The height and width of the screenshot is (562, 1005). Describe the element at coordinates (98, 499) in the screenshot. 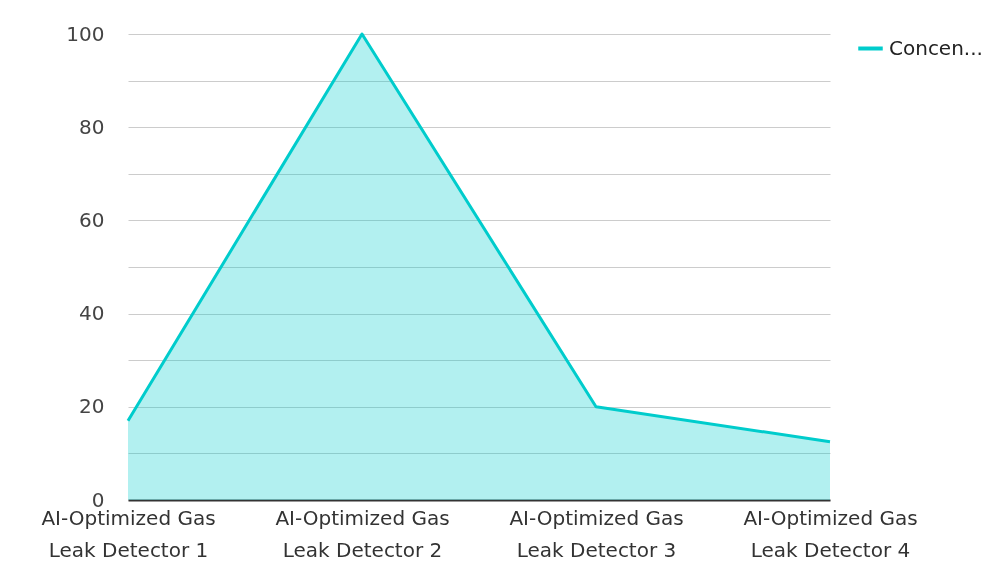

I see `y-tick-label: 0` at that location.